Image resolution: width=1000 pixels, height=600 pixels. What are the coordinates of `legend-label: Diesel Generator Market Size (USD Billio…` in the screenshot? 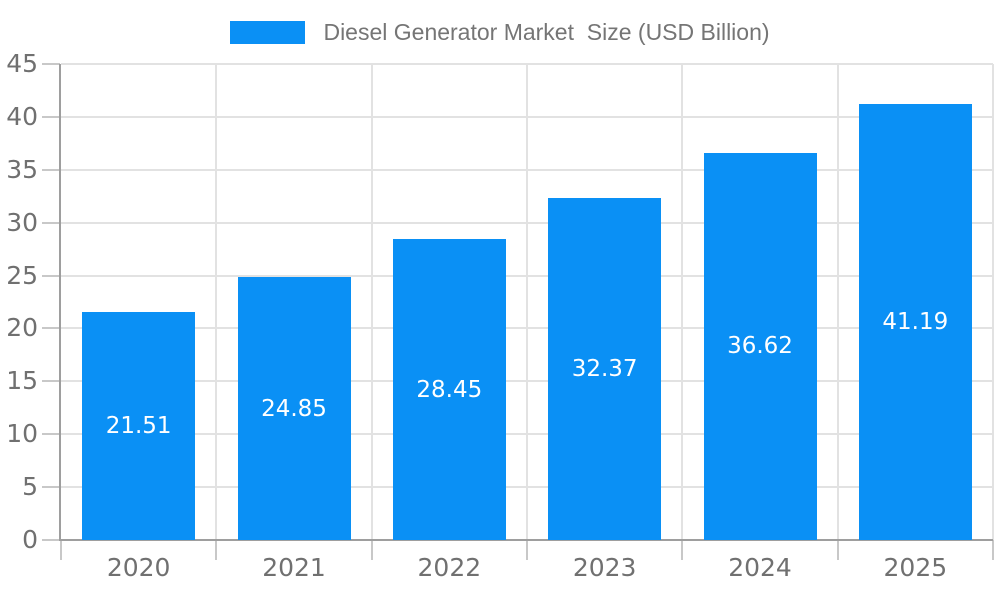 It's located at (546, 32).